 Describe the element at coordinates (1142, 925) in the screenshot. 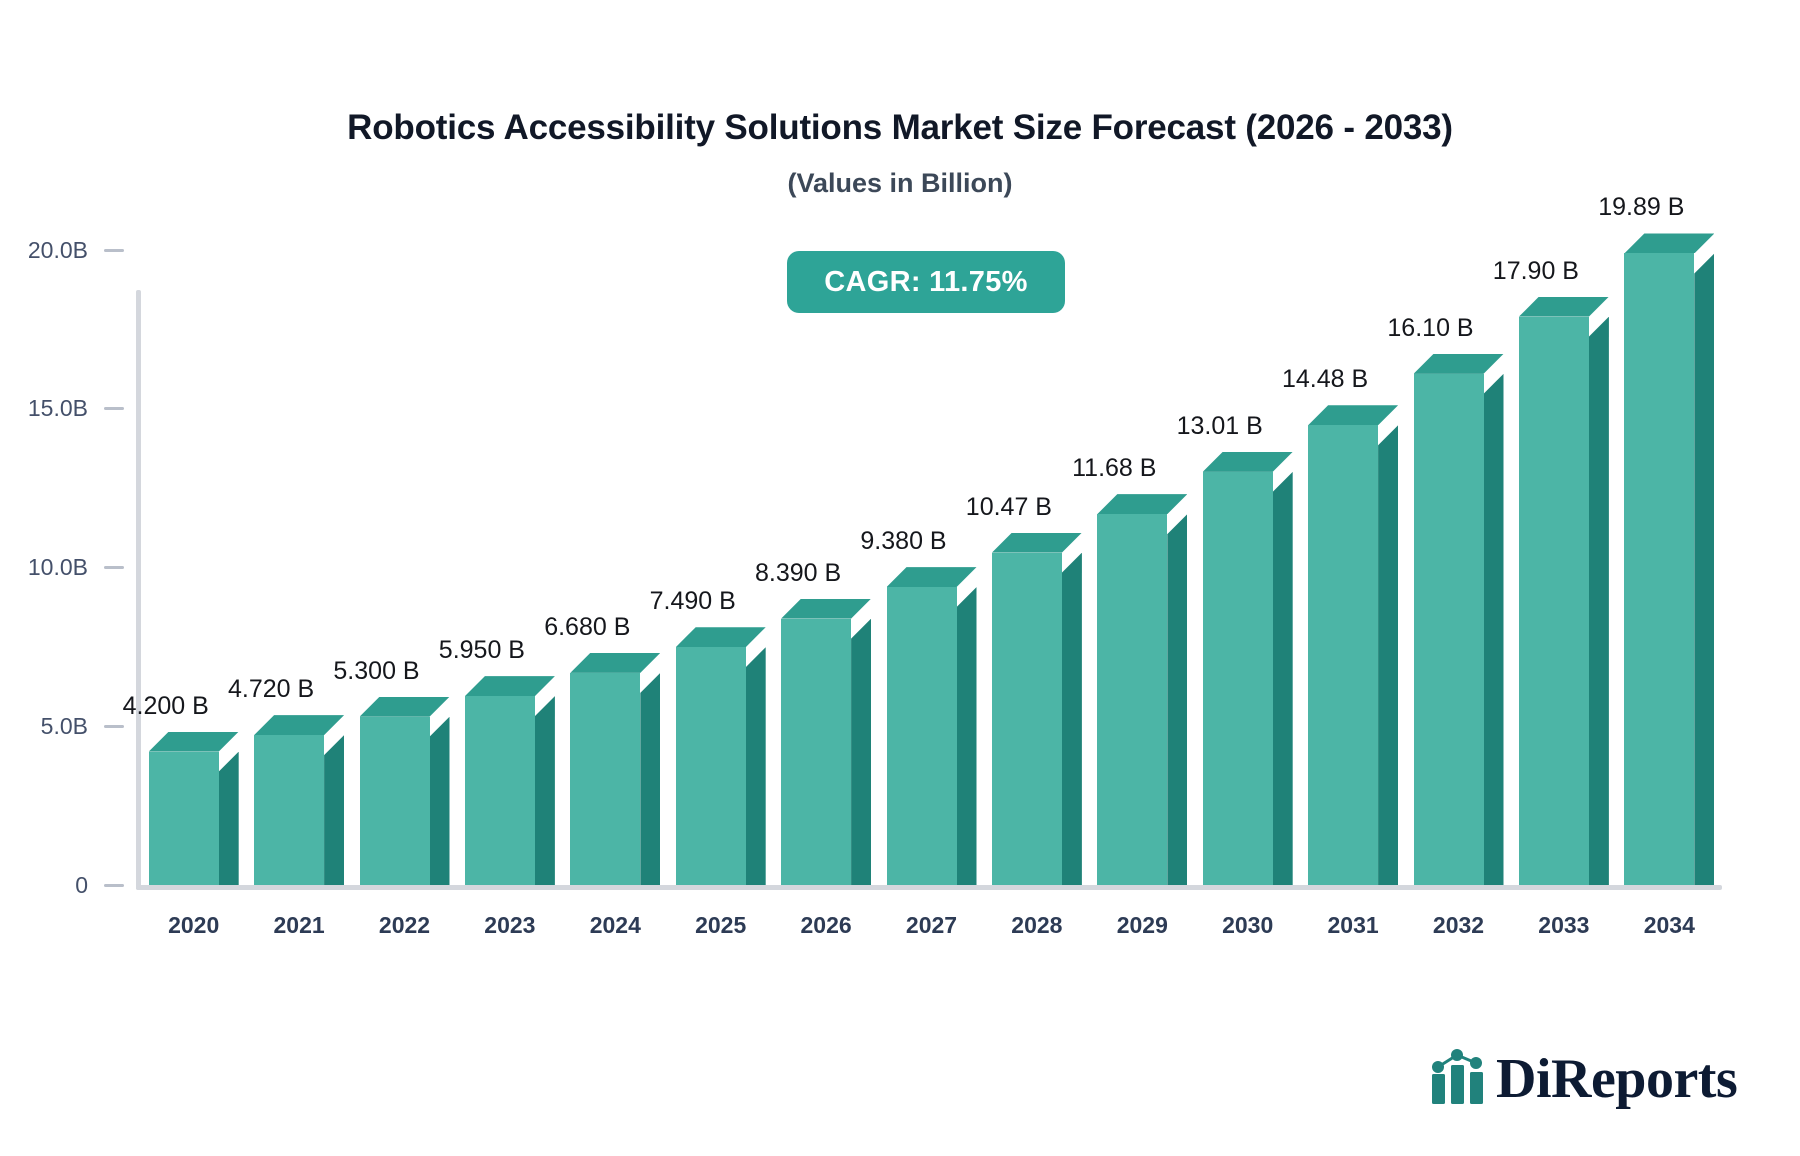

I see `x-axis-tick-label: 2029` at that location.